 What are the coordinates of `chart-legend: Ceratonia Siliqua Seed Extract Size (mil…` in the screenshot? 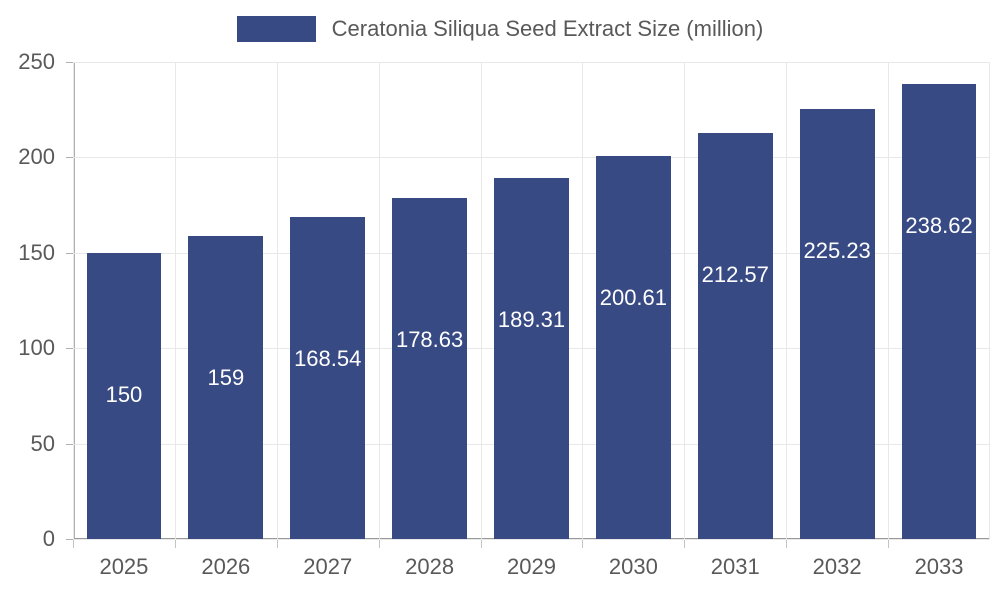 It's located at (500, 29).